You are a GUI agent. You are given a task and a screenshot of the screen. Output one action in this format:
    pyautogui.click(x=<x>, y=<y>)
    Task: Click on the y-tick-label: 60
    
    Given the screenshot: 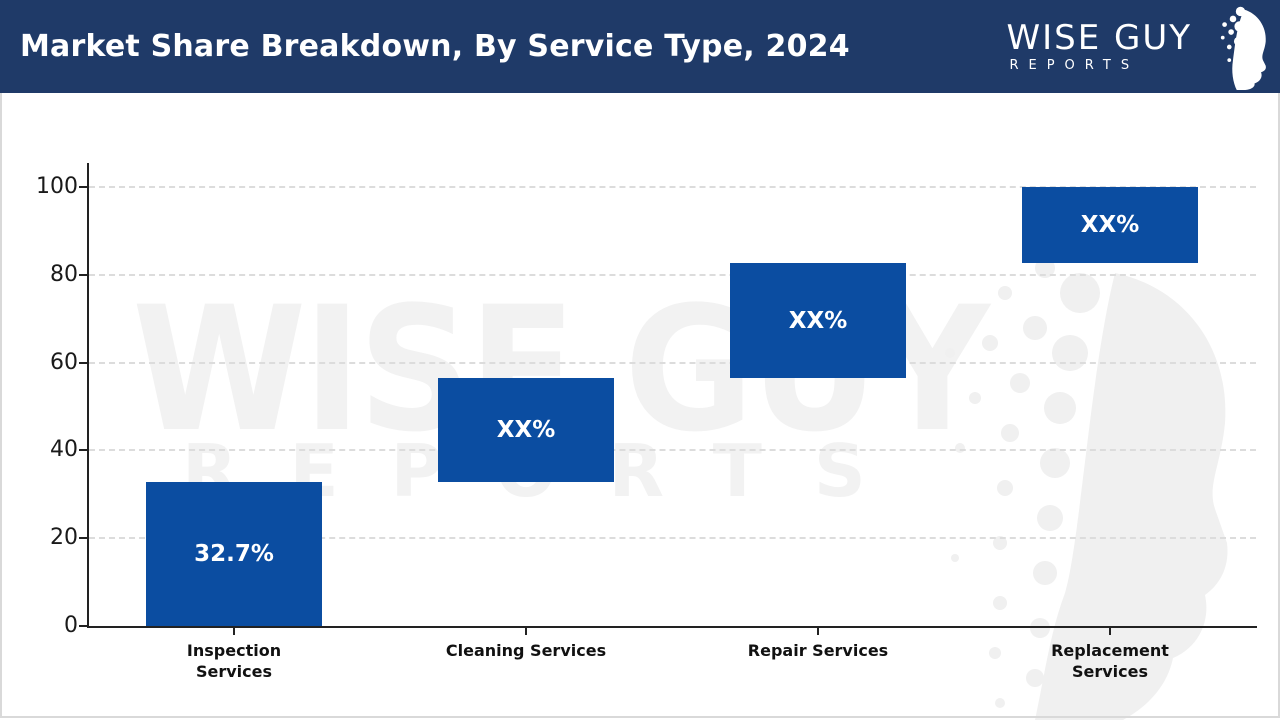 What is the action you would take?
    pyautogui.click(x=64, y=362)
    